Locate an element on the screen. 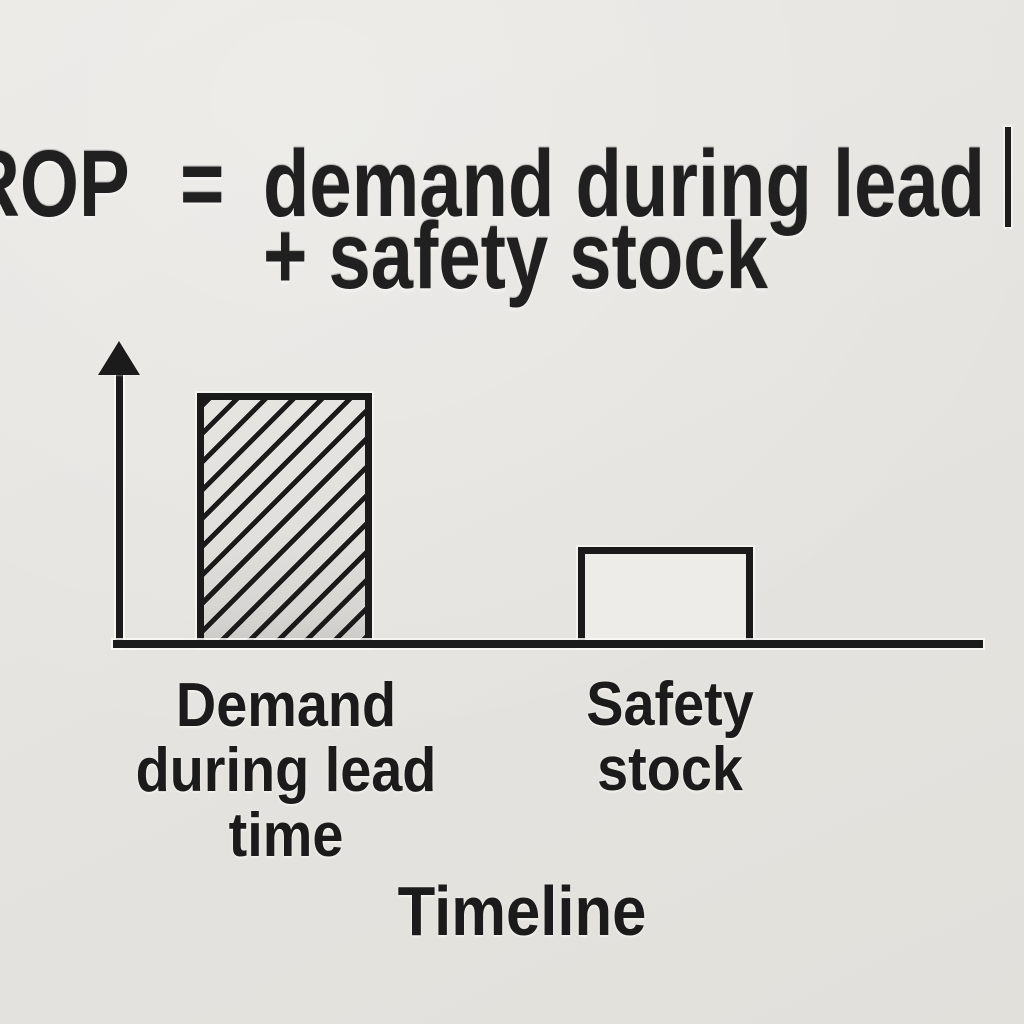 The width and height of the screenshot is (1024, 1024). demand-bar-label: Demand during lead time is located at coordinates (286, 770).